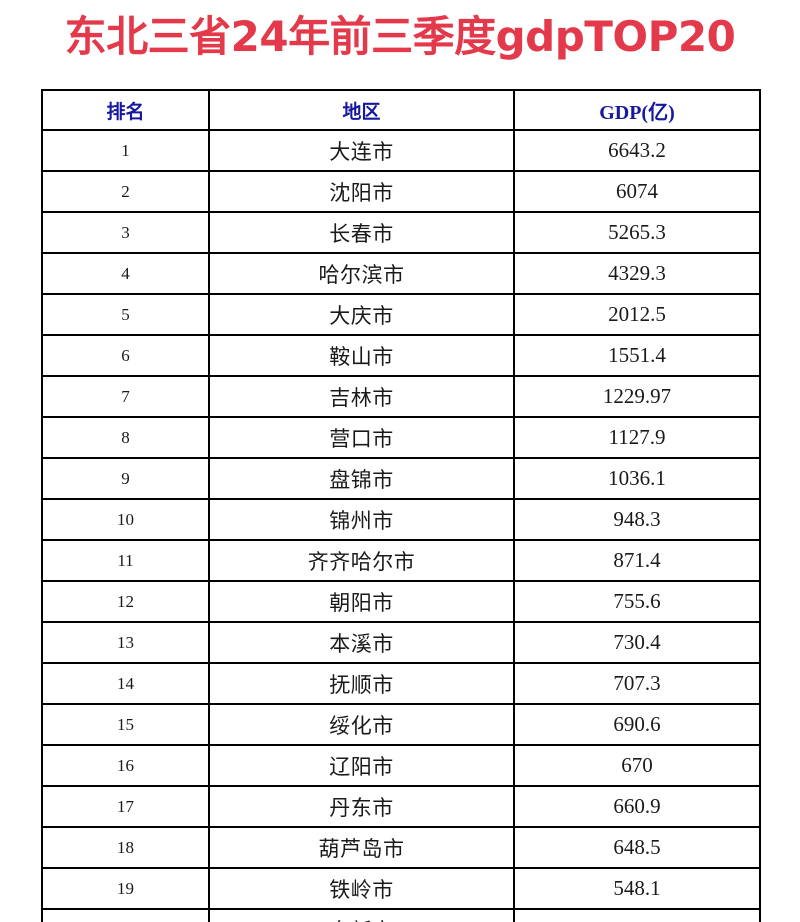  I want to click on cell-rank: 12, so click(125, 601).